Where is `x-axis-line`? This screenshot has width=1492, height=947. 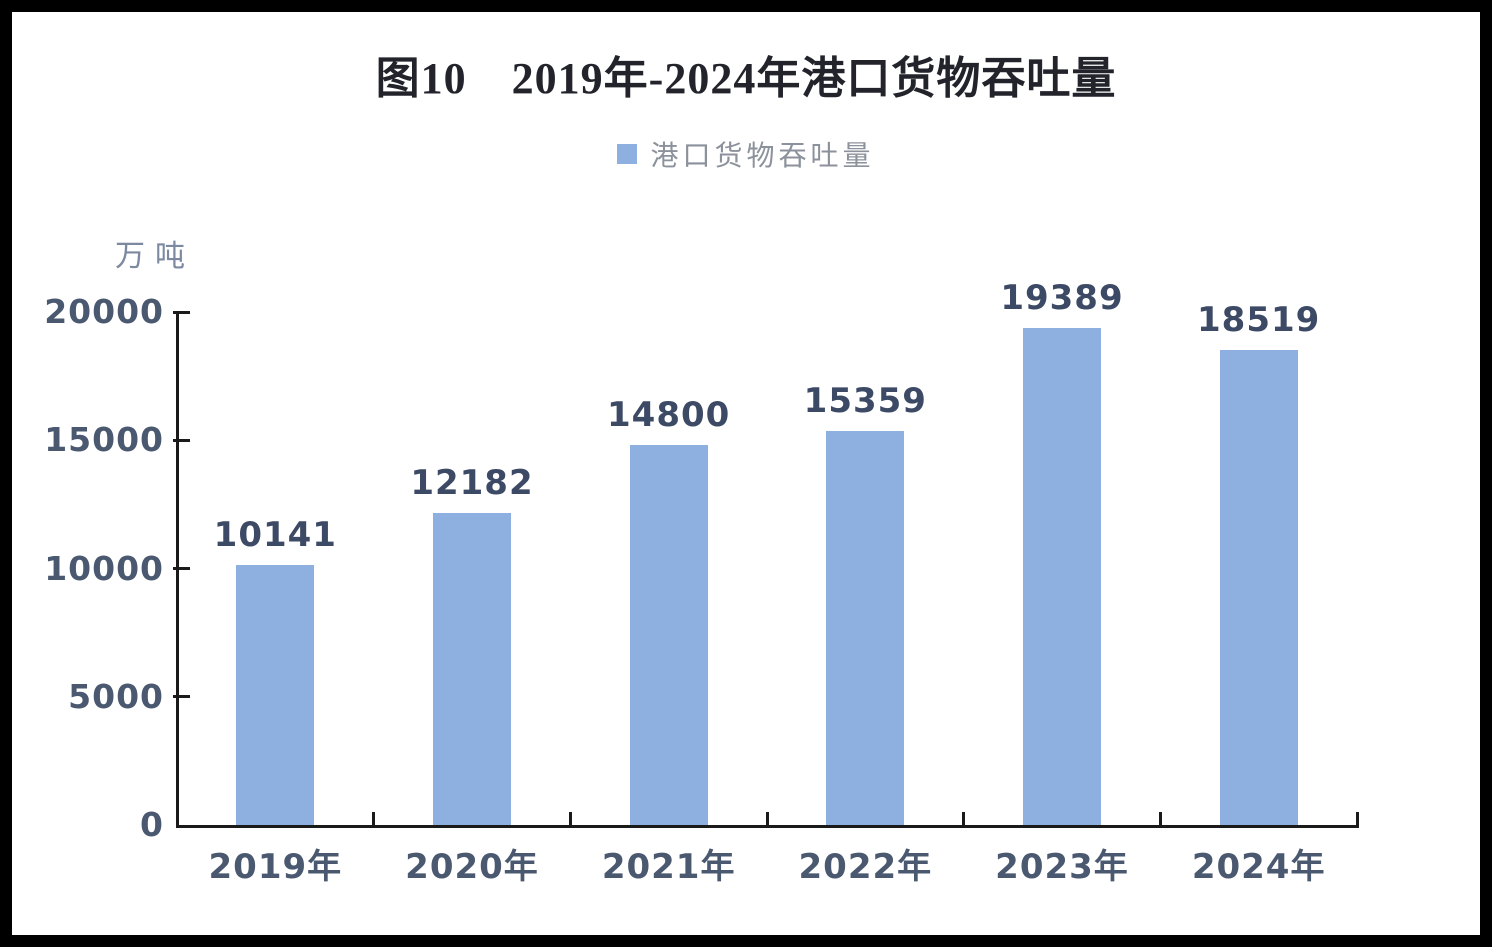
x-axis-line is located at coordinates (767, 826).